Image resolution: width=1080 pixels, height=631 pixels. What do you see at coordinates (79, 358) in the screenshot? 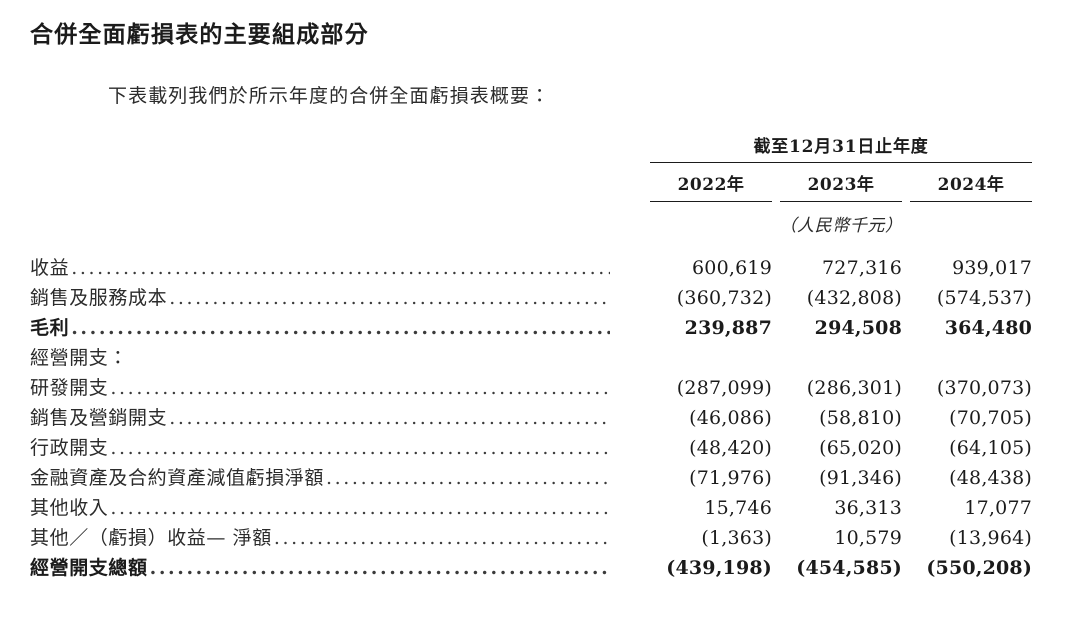
I see `row-label-text: 經營開支：` at bounding box center [79, 358].